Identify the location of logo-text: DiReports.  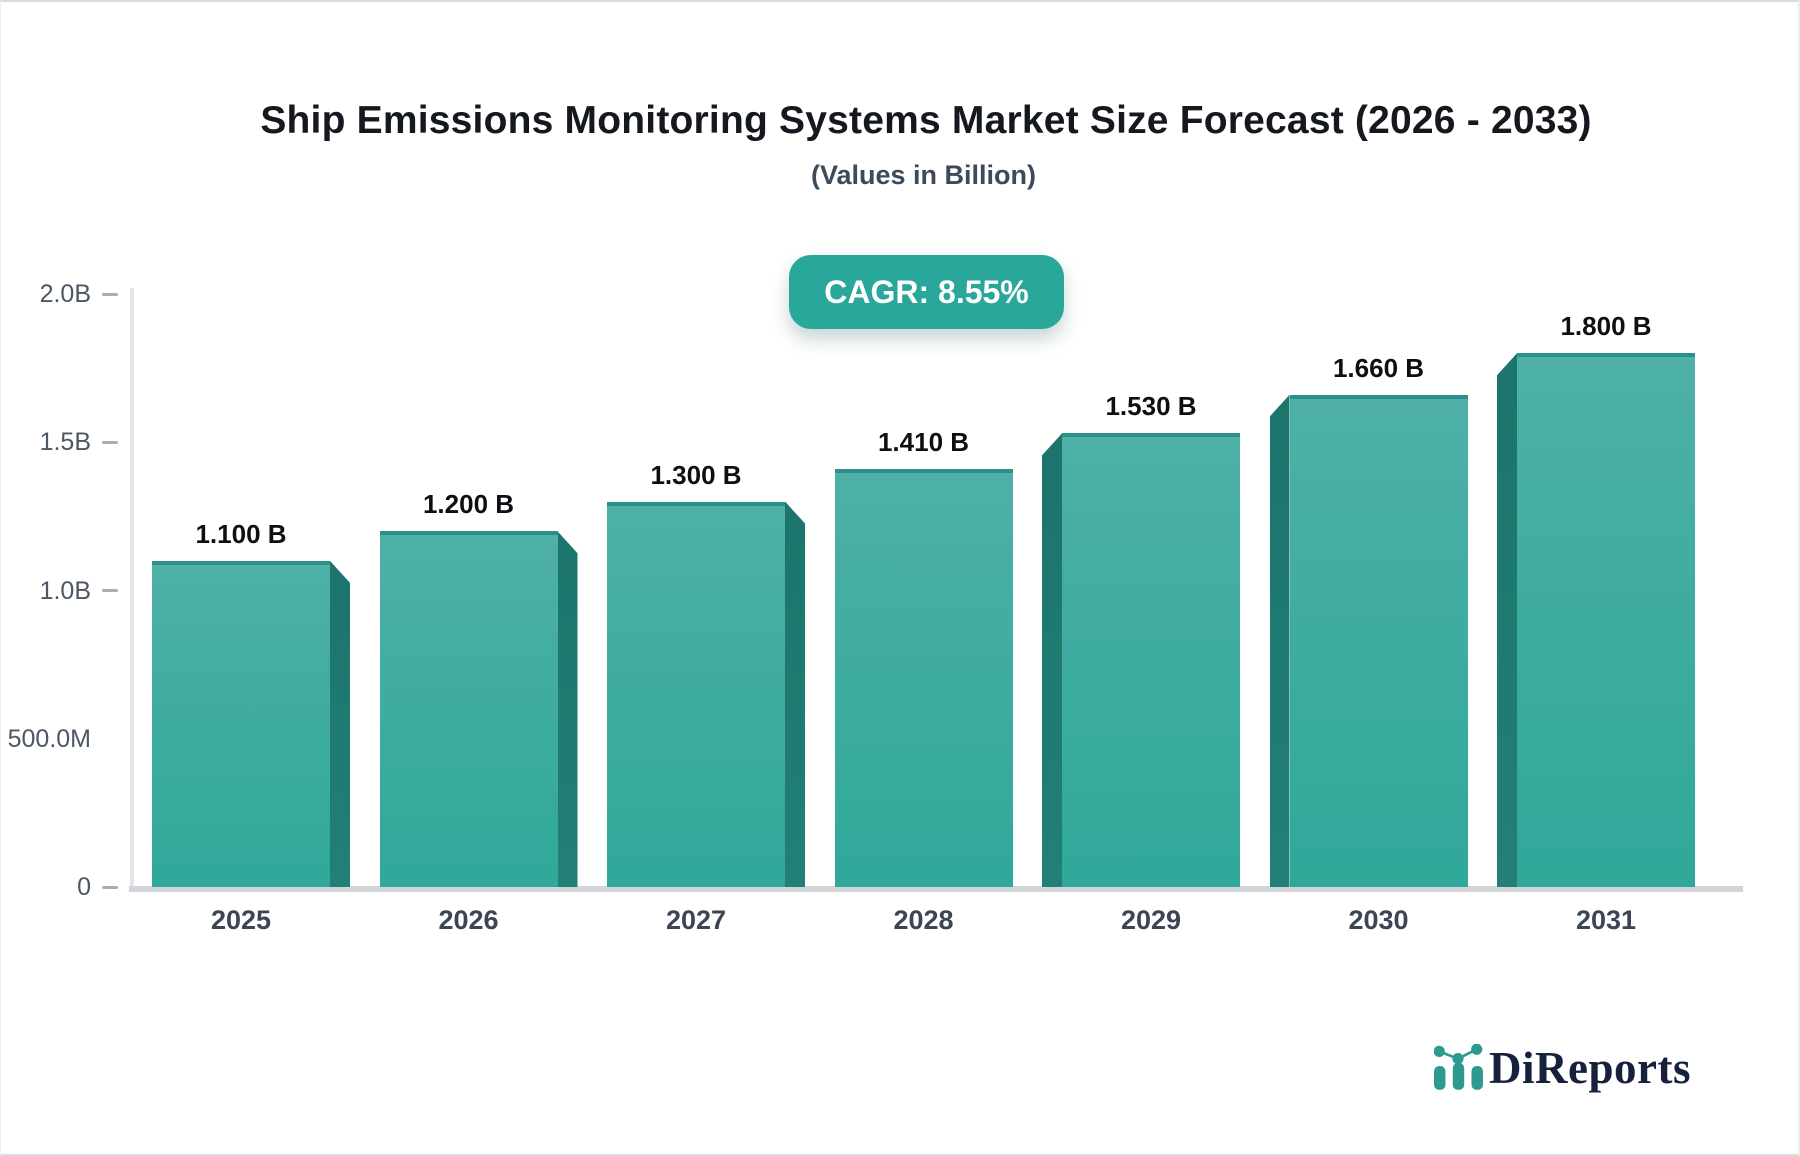
(1590, 1068).